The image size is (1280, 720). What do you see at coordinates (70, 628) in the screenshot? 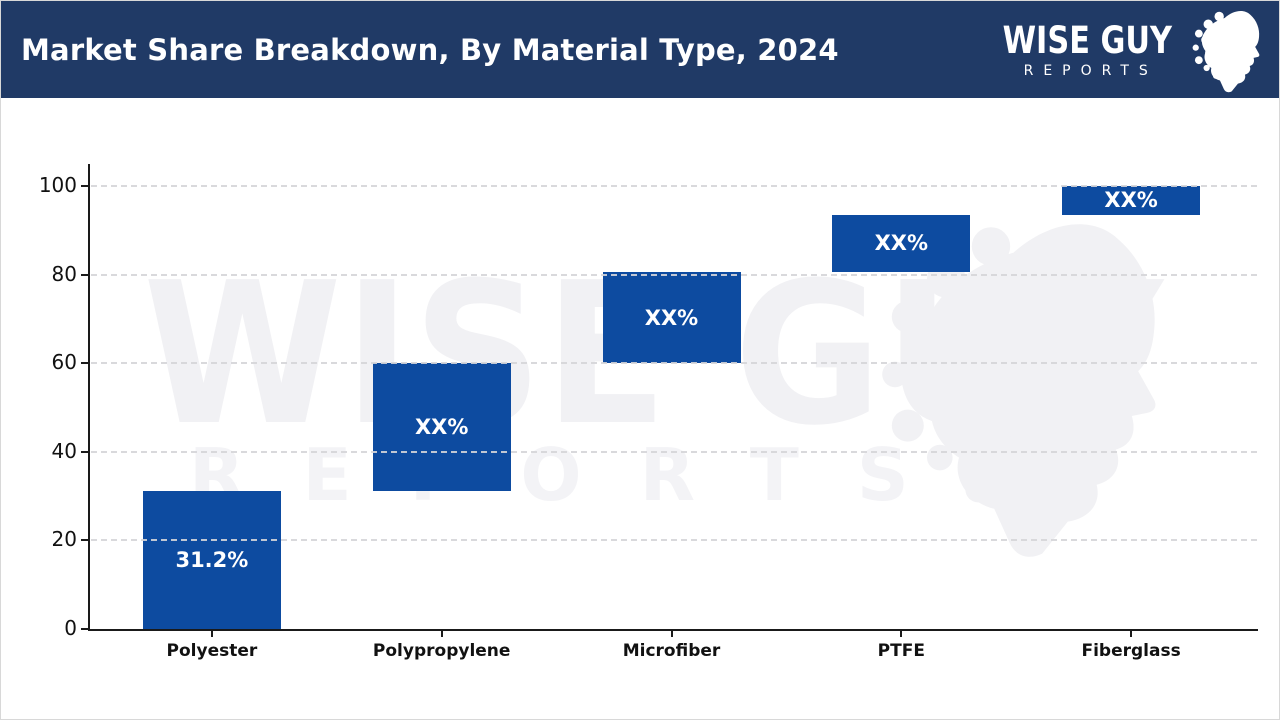
I see `y-tick-label: 0` at bounding box center [70, 628].